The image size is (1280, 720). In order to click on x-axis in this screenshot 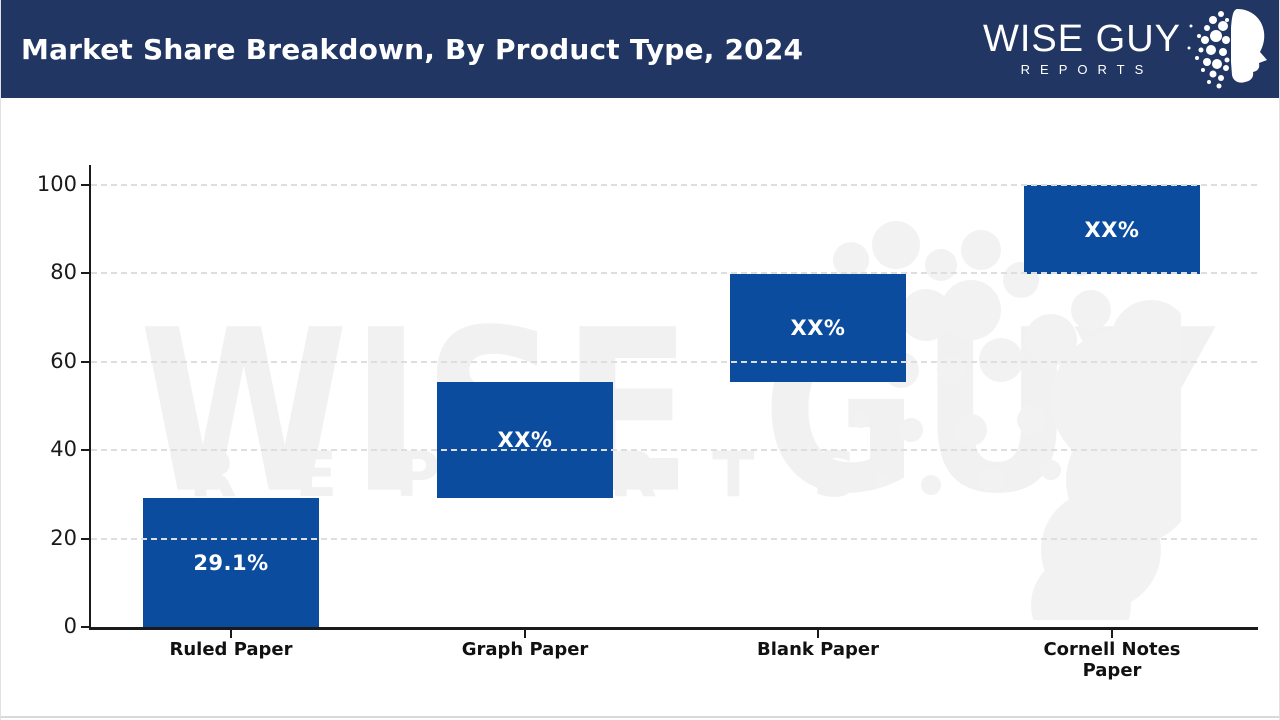, I will do `click(673, 628)`.